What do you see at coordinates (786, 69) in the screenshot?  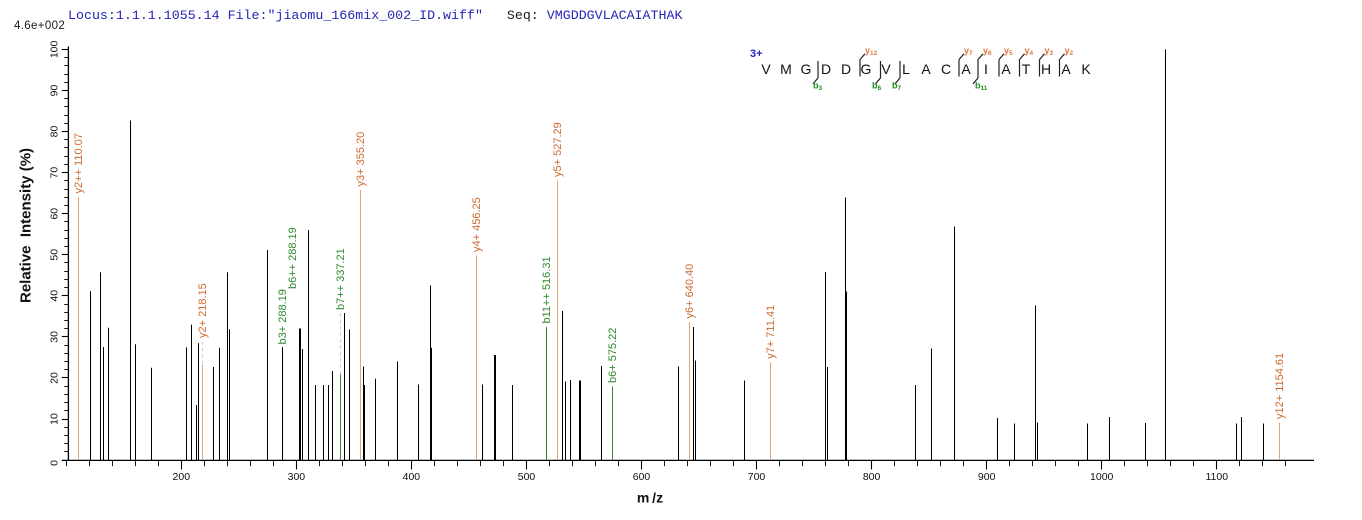 I see `svg-text: M` at bounding box center [786, 69].